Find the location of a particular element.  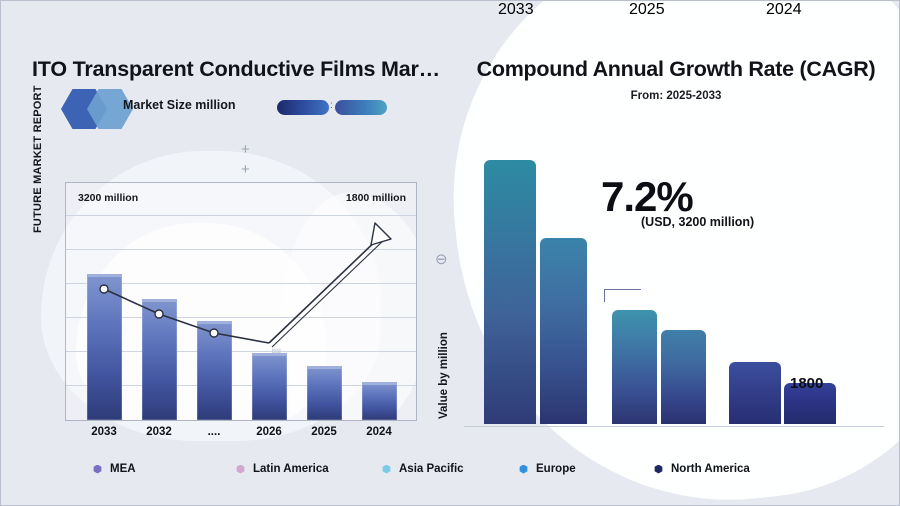

legend-pill-primary is located at coordinates (303, 107).